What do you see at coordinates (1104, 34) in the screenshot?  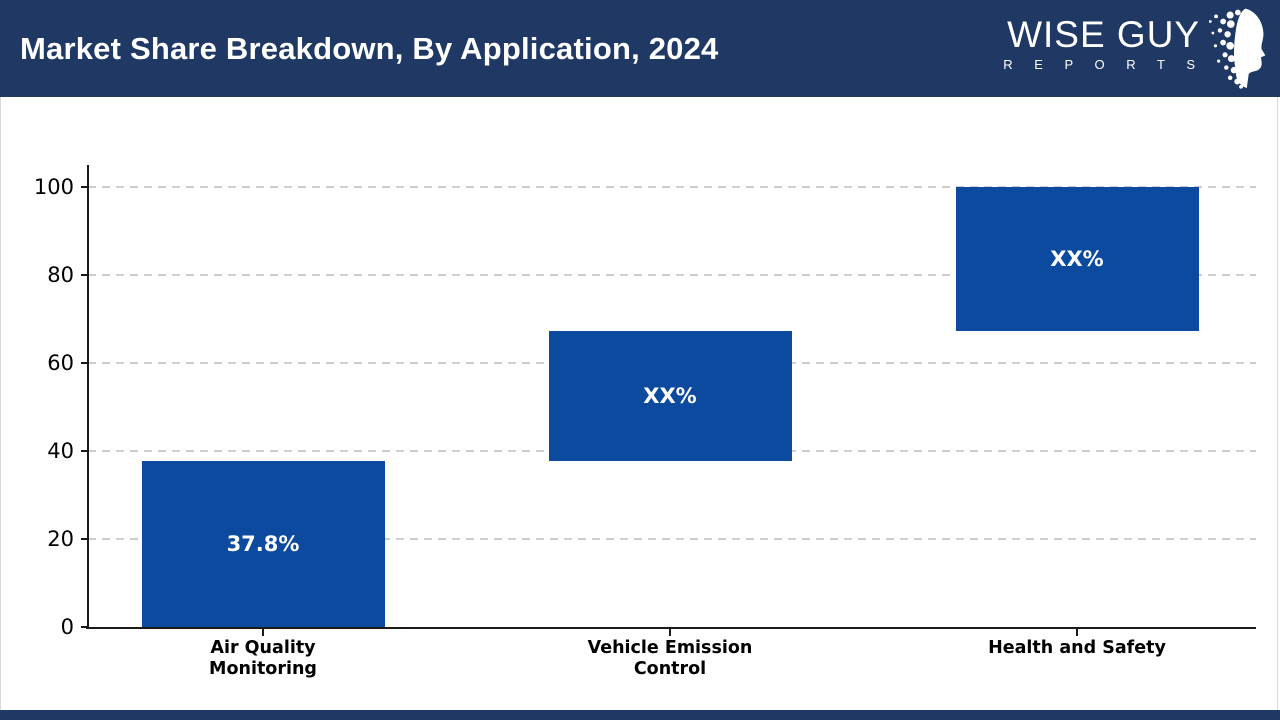 I see `logo-wordmark: WISE GUY` at bounding box center [1104, 34].